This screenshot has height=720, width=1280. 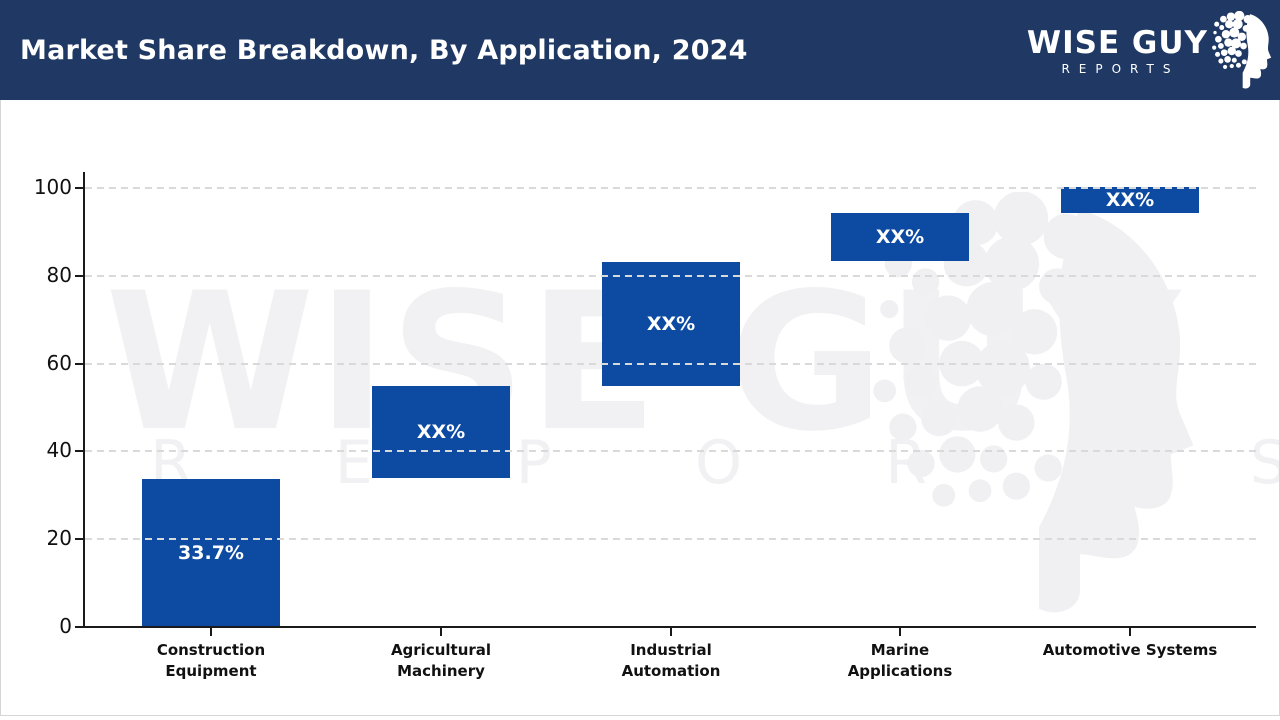 I want to click on watermark-dotted-head-icon, so click(x=1033, y=402).